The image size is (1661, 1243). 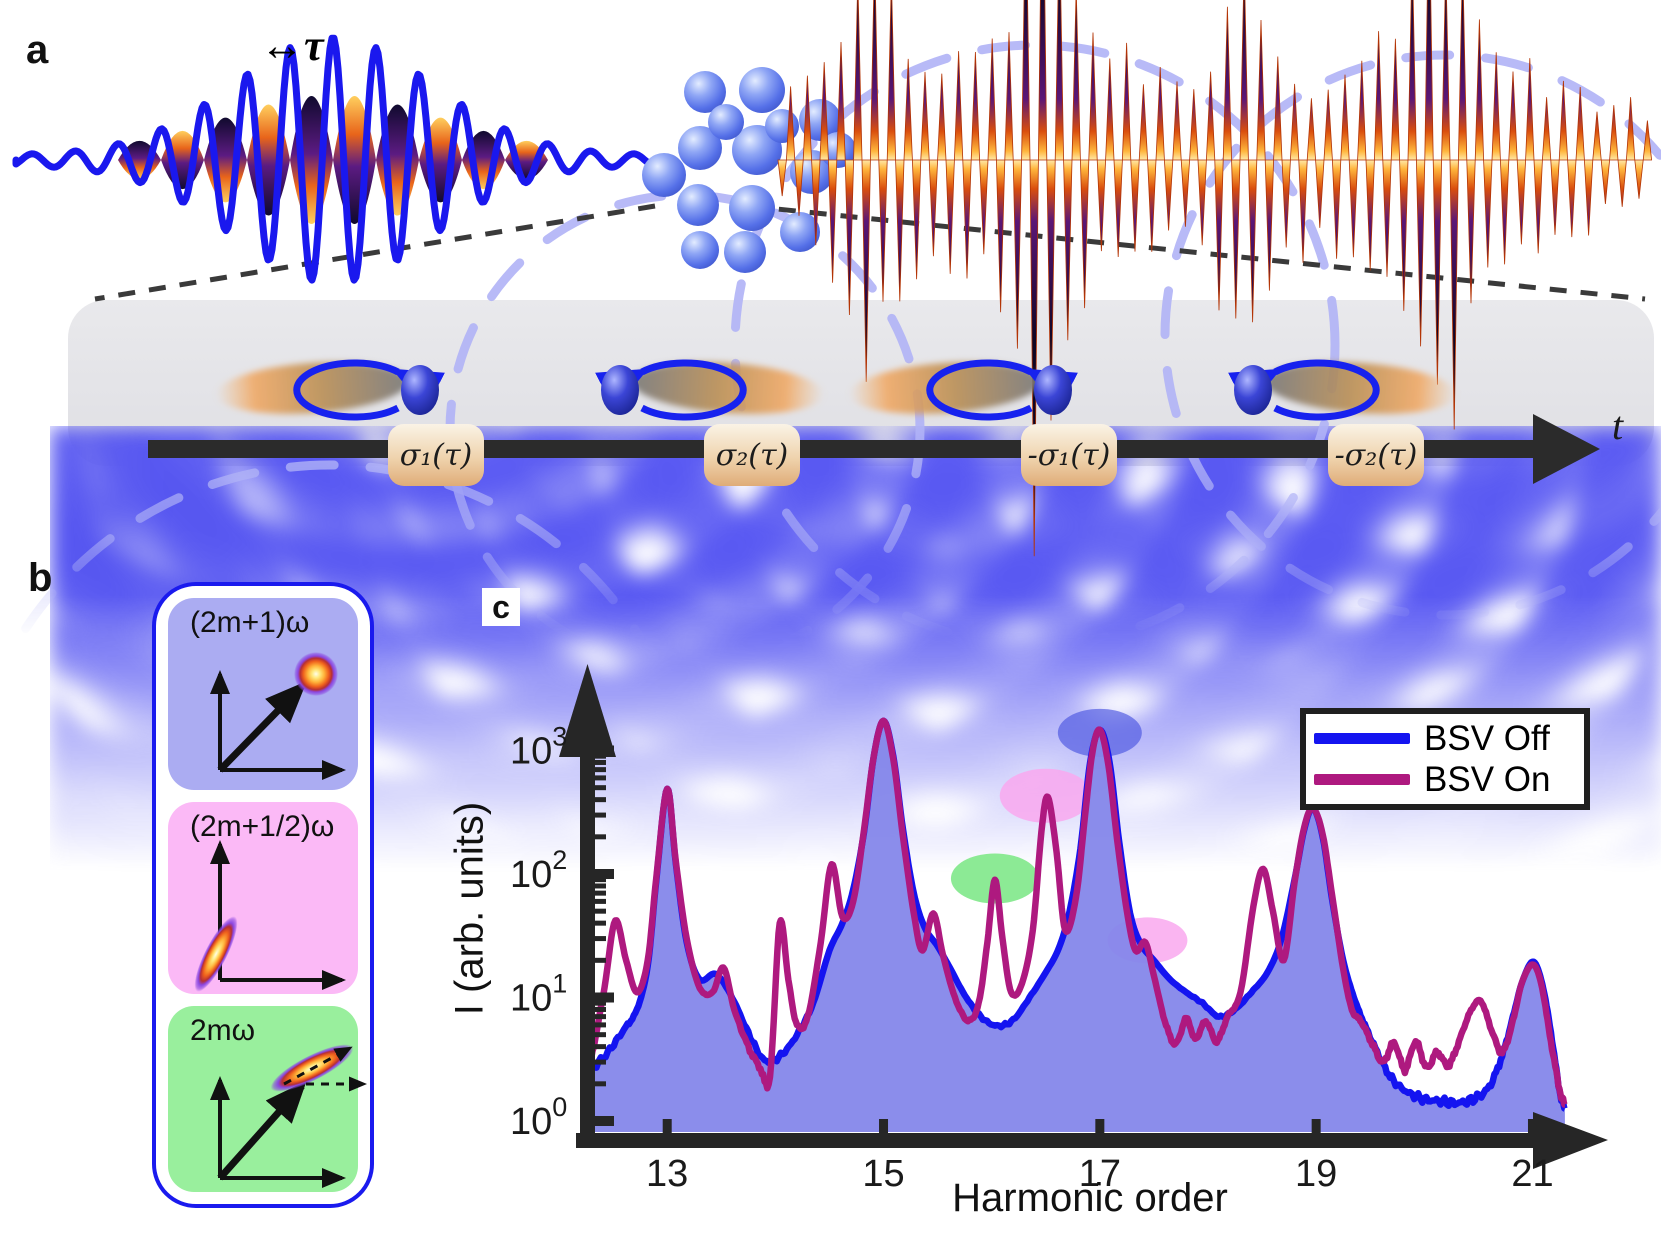 I want to click on bsv-on-line-swatch, so click(x=1362, y=779).